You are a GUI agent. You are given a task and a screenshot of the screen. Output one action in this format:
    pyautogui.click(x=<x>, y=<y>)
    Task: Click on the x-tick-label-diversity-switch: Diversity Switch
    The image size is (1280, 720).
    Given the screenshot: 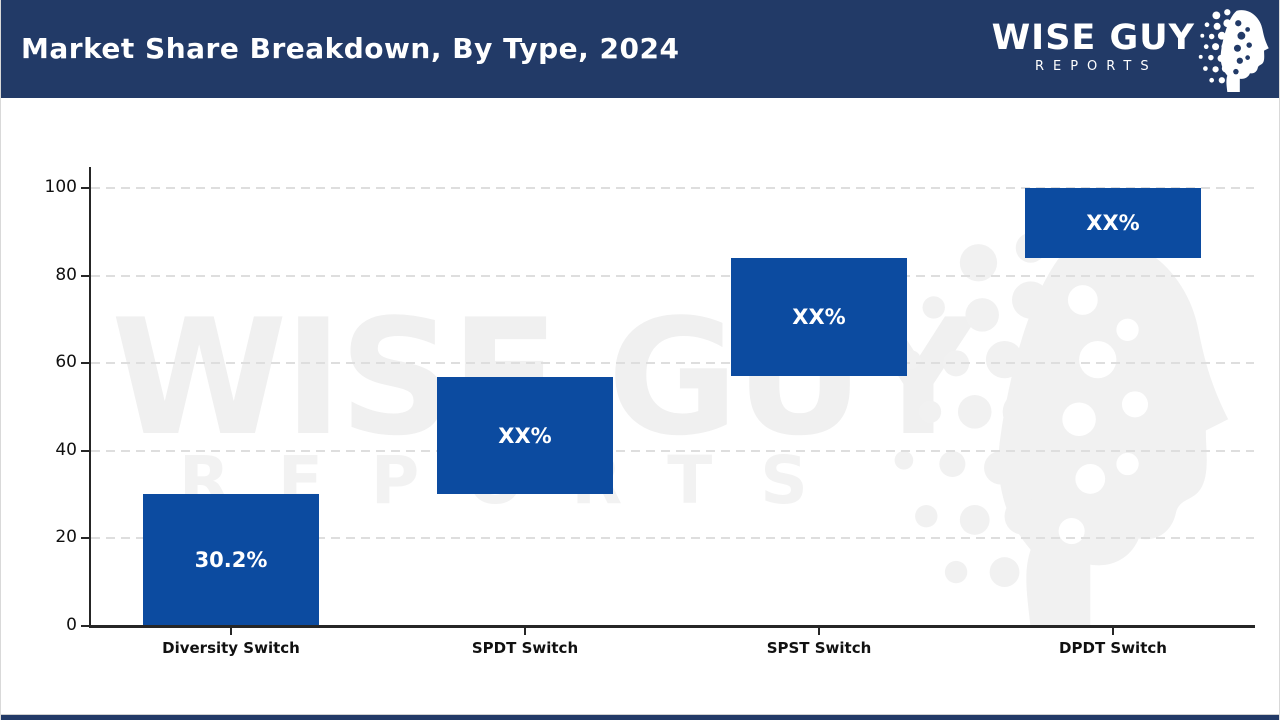 What is the action you would take?
    pyautogui.click(x=231, y=648)
    